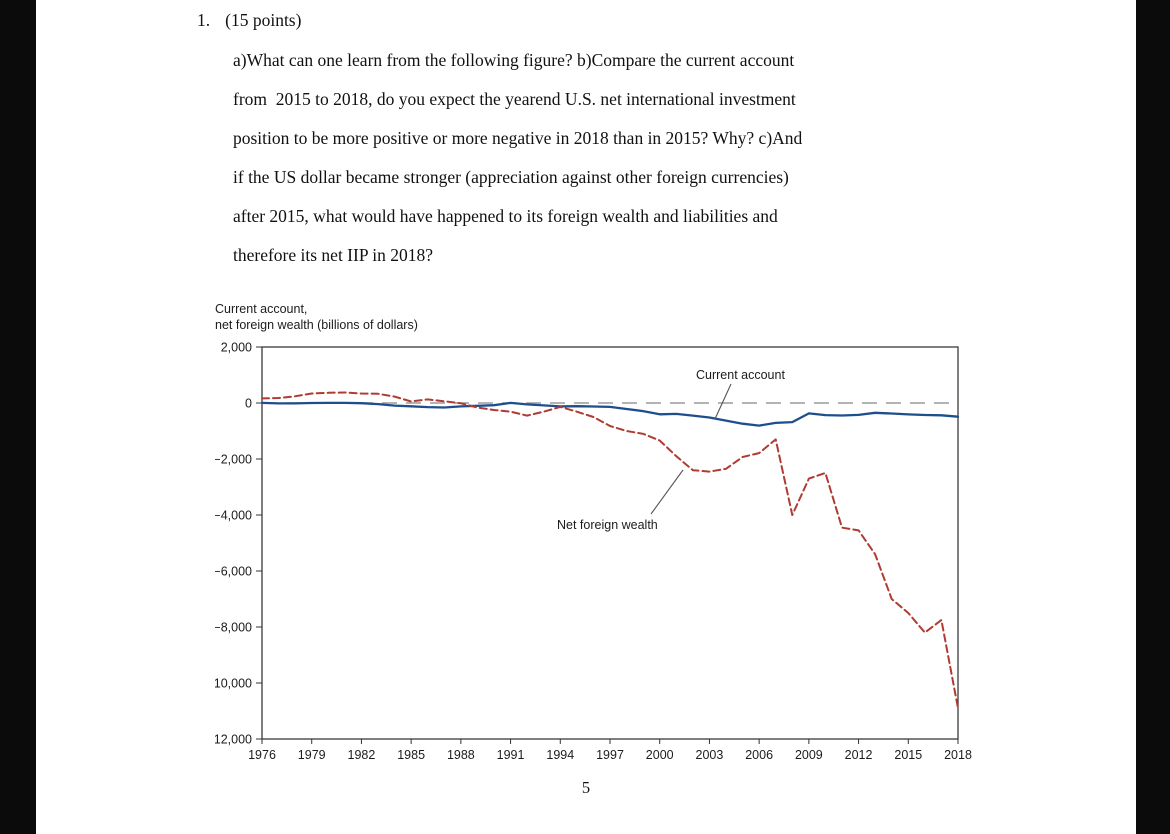 This screenshot has width=1170, height=834. Describe the element at coordinates (333, 255) in the screenshot. I see `question-line: therefore its net IIP in 2018?` at that location.